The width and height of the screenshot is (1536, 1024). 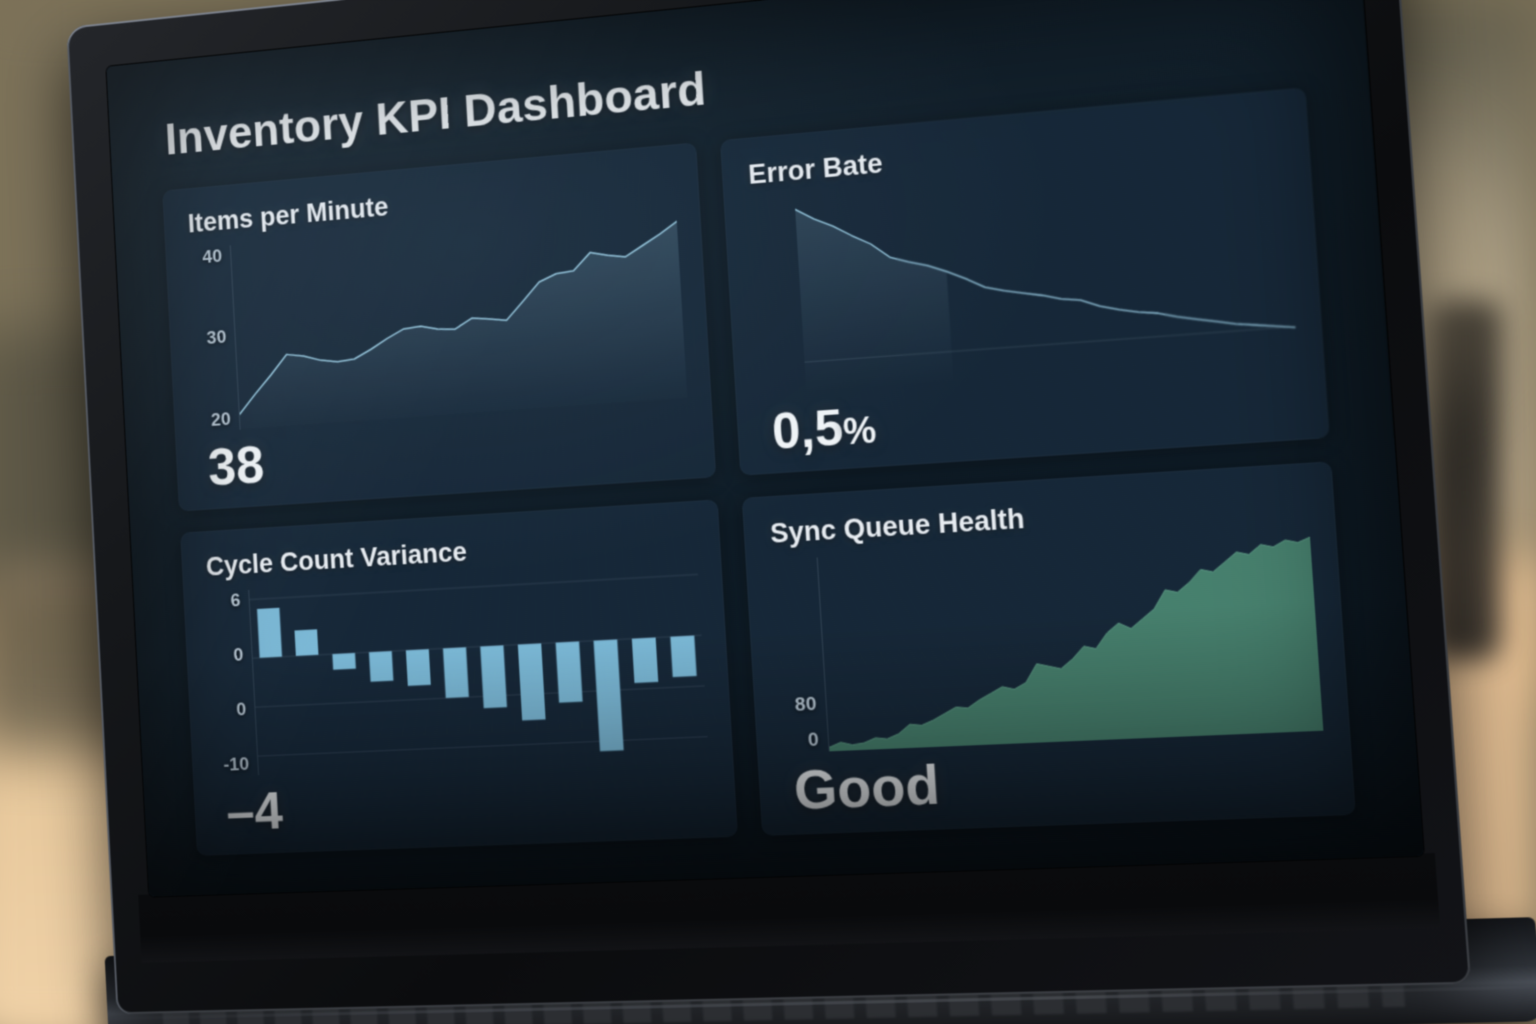 I want to click on y-tick: 20, so click(x=221, y=419).